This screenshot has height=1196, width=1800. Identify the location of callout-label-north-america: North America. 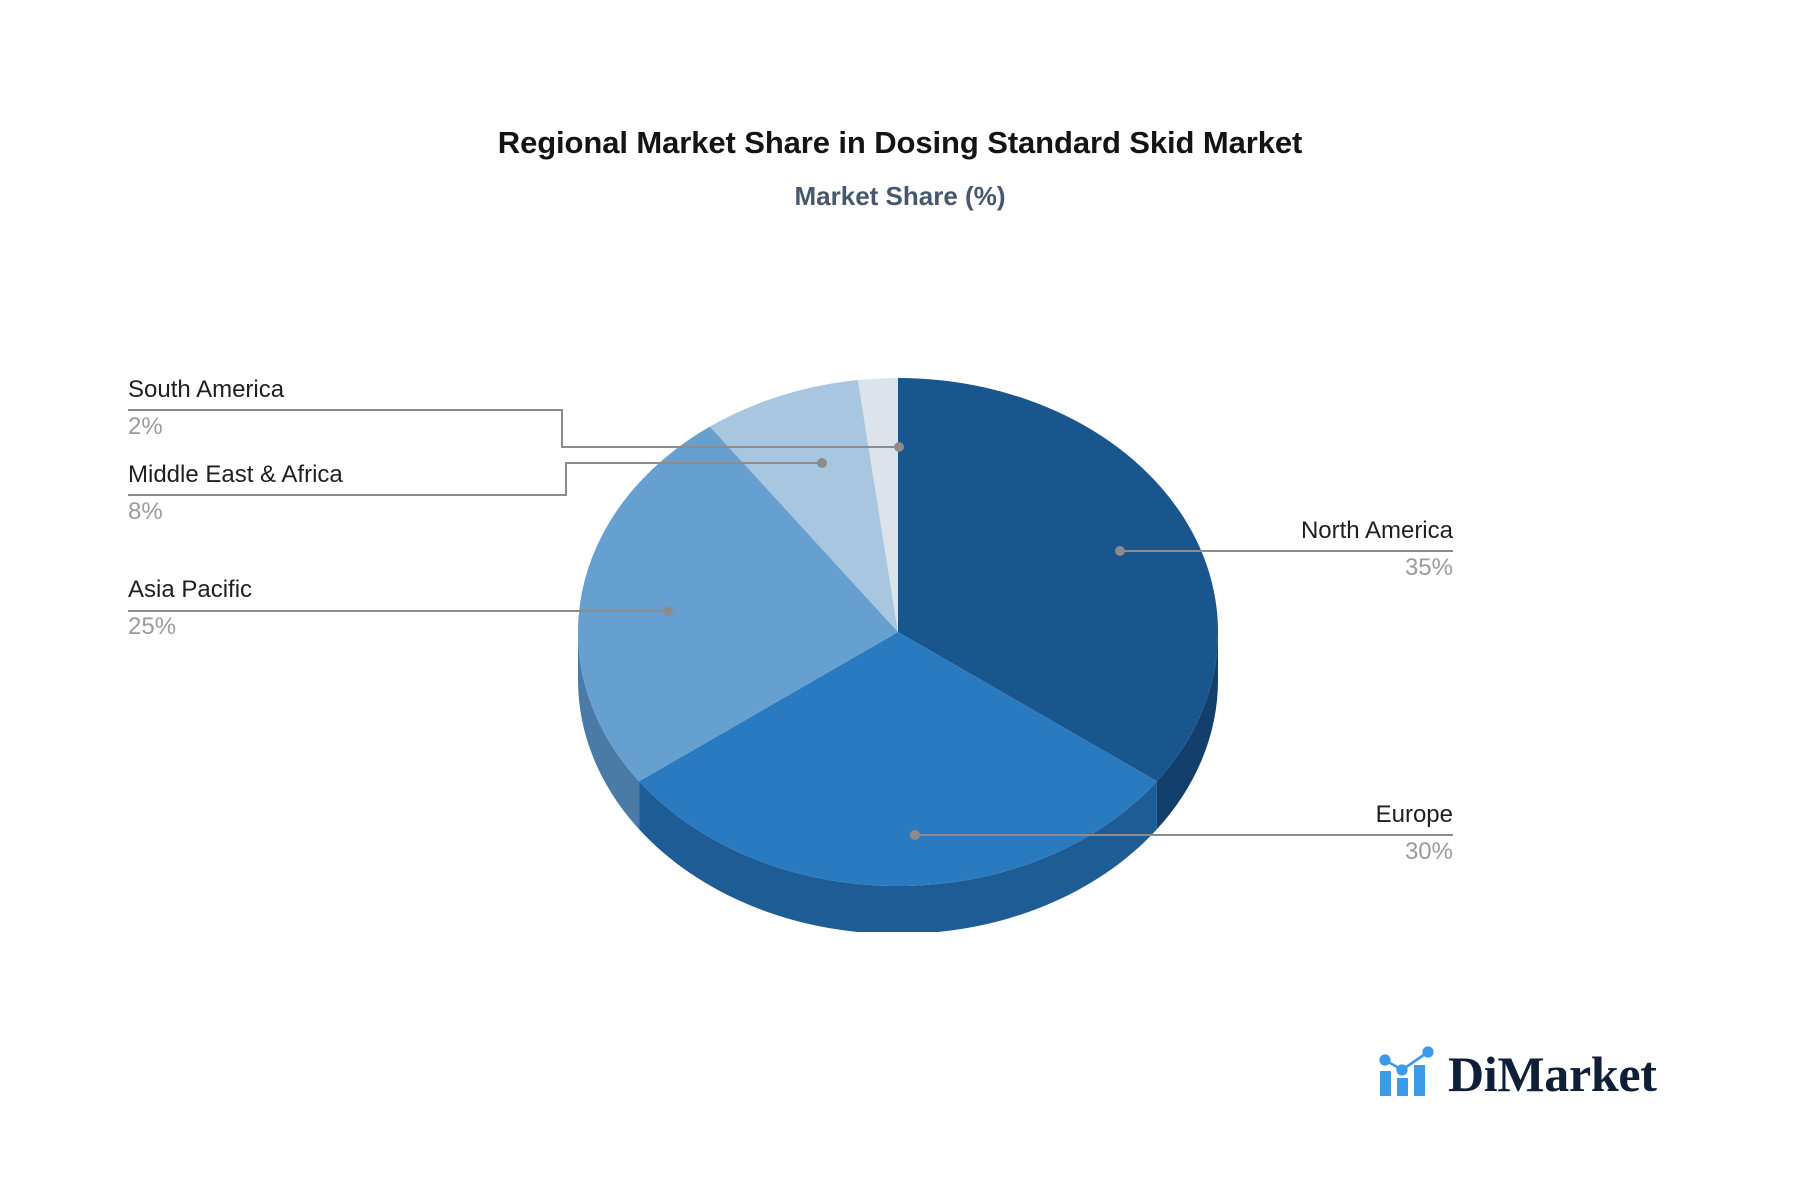
(1376, 530).